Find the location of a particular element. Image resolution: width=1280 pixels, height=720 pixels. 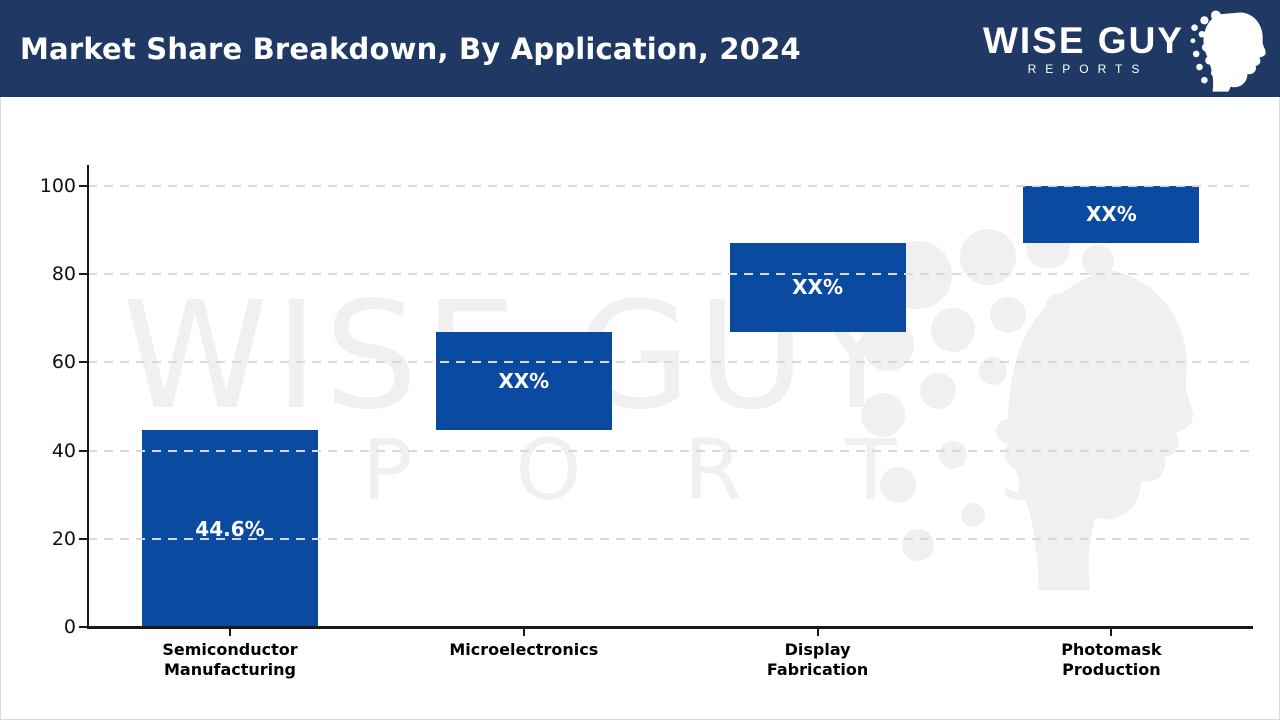

x-tick-mark-photomask-production is located at coordinates (1111, 632).